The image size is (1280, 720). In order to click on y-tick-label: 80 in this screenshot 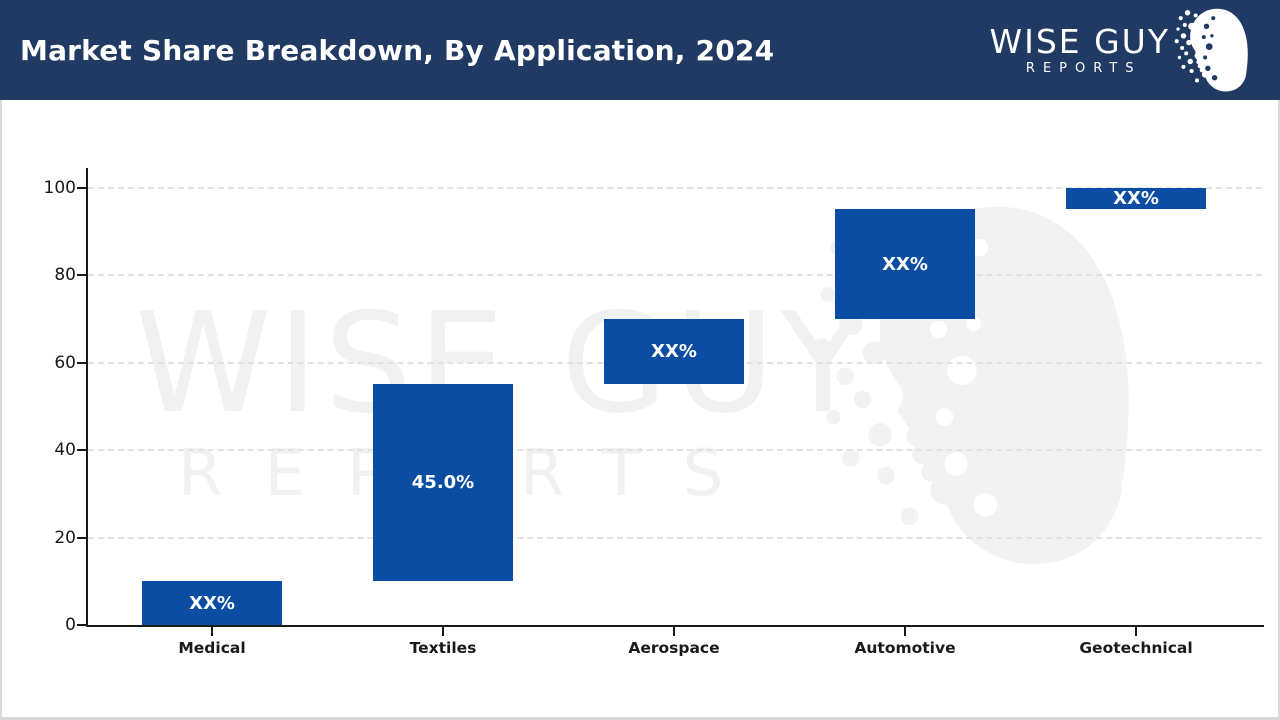, I will do `click(65, 275)`.